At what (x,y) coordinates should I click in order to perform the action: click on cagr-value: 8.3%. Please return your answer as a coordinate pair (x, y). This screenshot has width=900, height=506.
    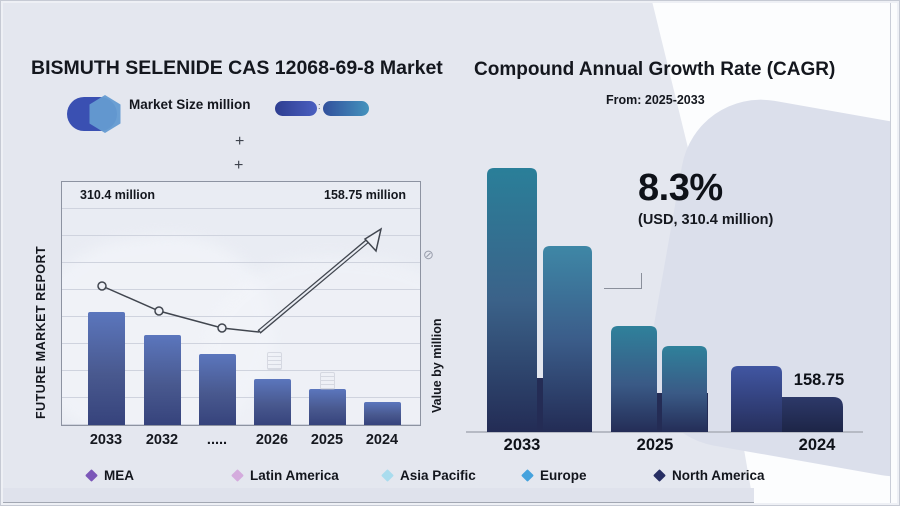
    Looking at the image, I should click on (680, 188).